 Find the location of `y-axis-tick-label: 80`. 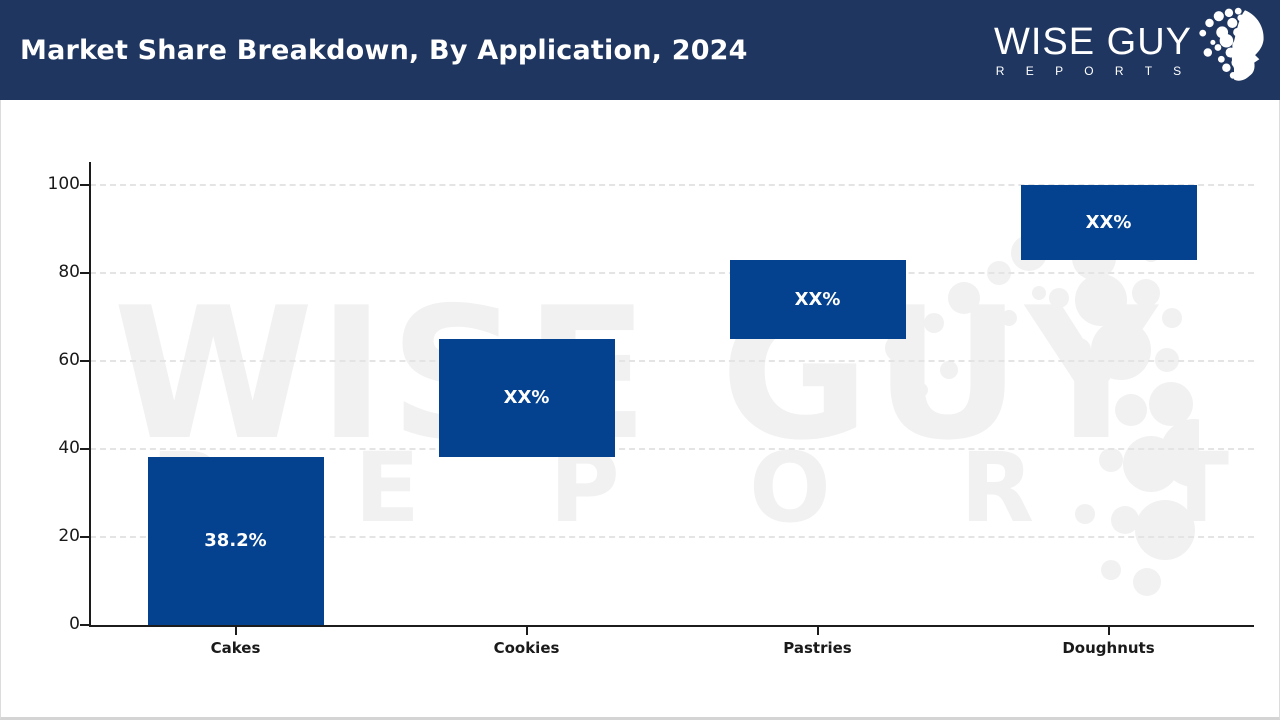

y-axis-tick-label: 80 is located at coordinates (69, 272).